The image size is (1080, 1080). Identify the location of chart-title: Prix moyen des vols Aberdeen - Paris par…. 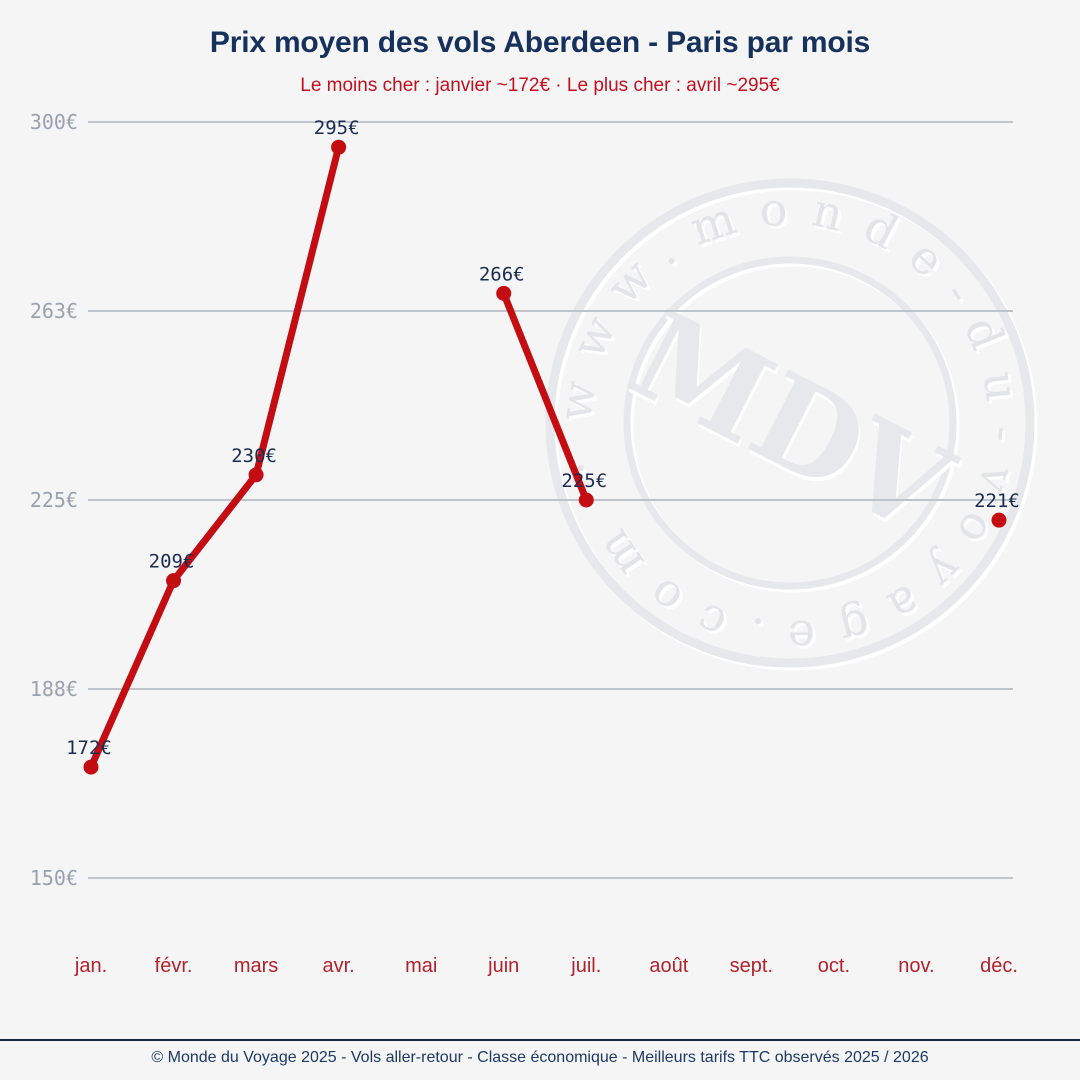
(540, 42).